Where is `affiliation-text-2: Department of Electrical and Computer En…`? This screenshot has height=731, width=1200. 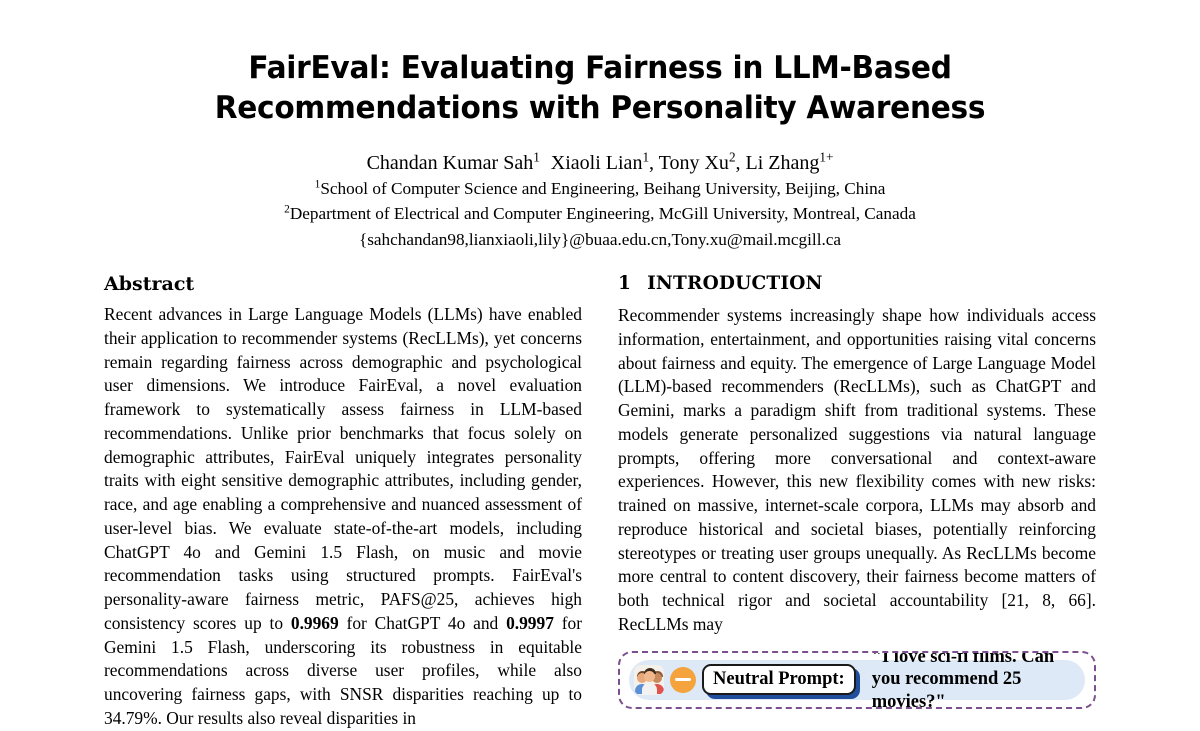 affiliation-text-2: Department of Electrical and Computer En… is located at coordinates (602, 214).